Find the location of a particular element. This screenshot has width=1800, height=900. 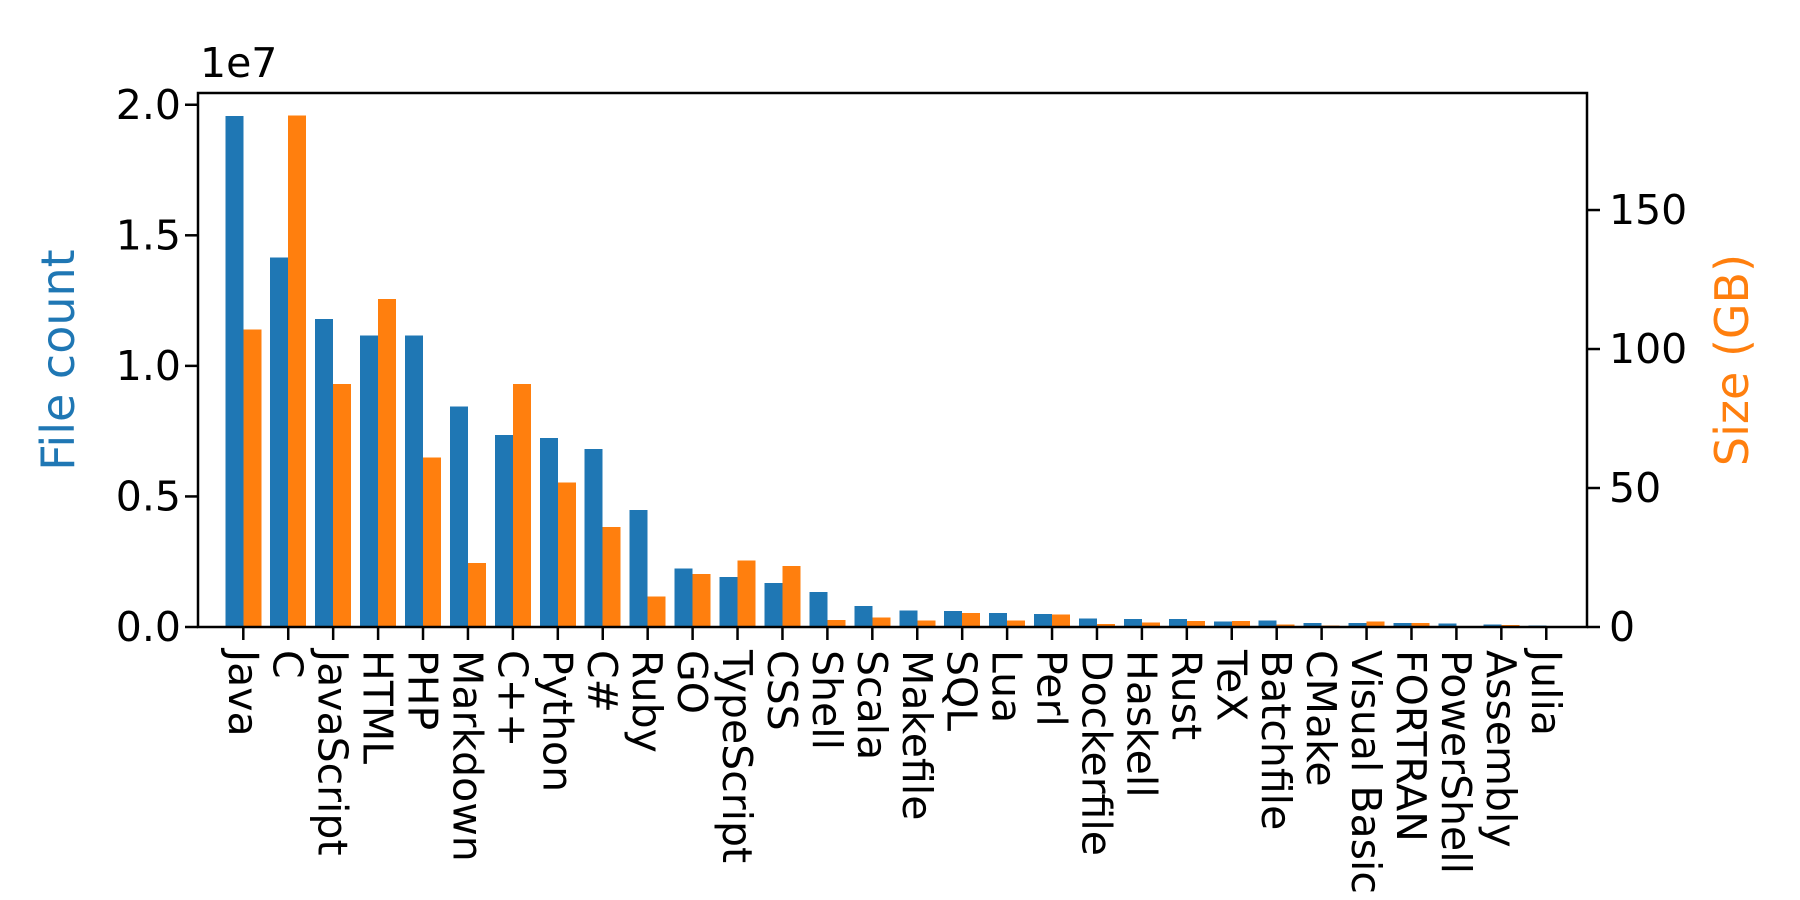

bar-size-Java is located at coordinates (252, 478).